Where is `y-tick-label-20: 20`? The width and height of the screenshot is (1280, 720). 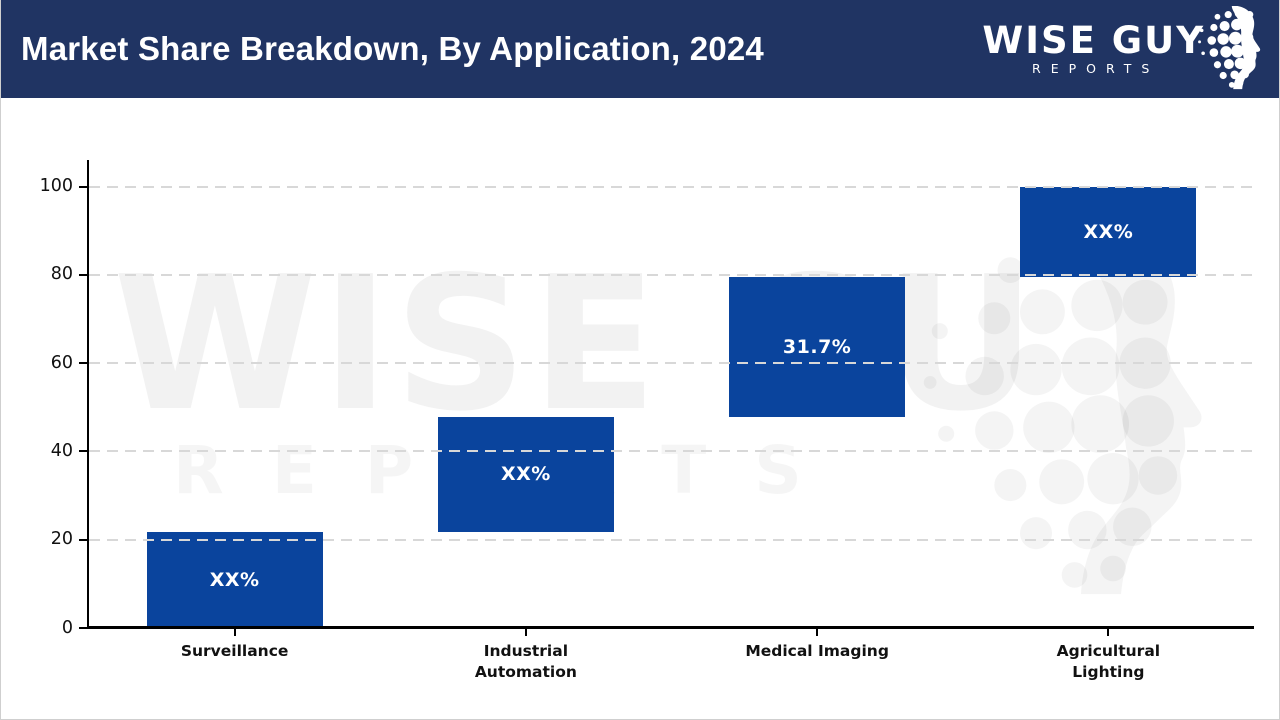 y-tick-label-20: 20 is located at coordinates (61, 538).